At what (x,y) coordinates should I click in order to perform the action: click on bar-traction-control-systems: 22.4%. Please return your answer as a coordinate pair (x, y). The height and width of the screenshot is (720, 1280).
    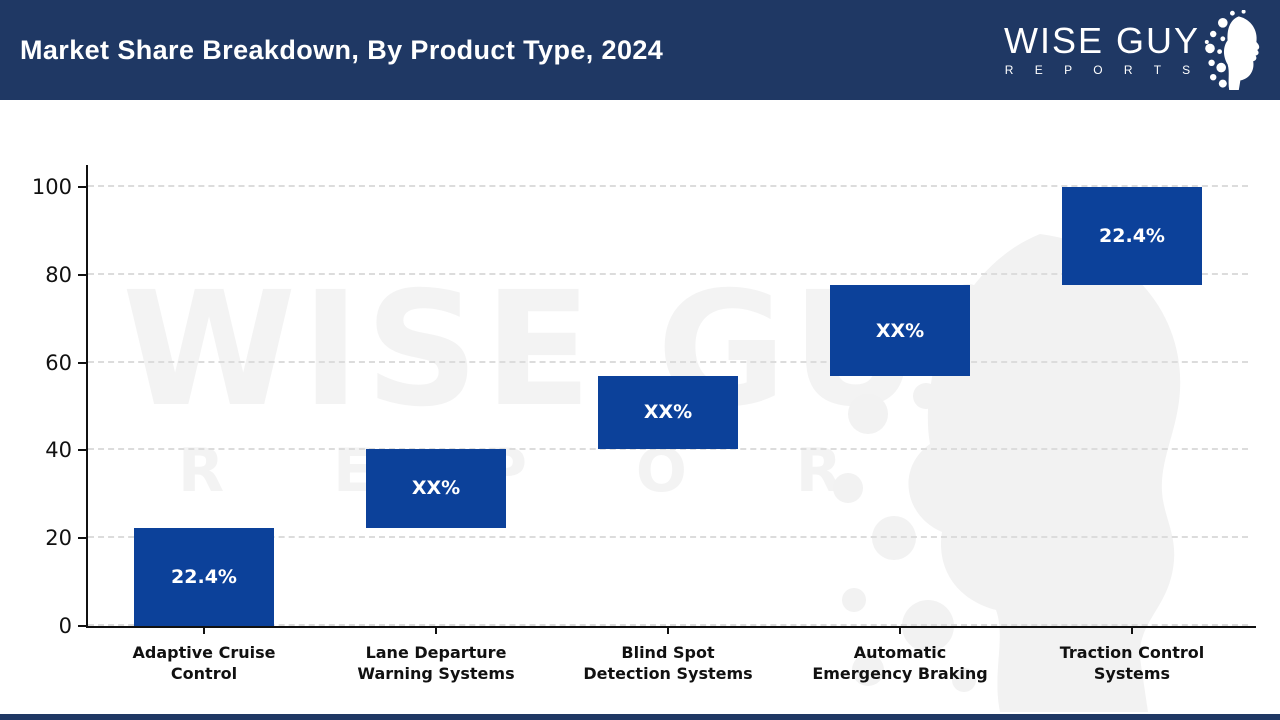
    Looking at the image, I should click on (1132, 236).